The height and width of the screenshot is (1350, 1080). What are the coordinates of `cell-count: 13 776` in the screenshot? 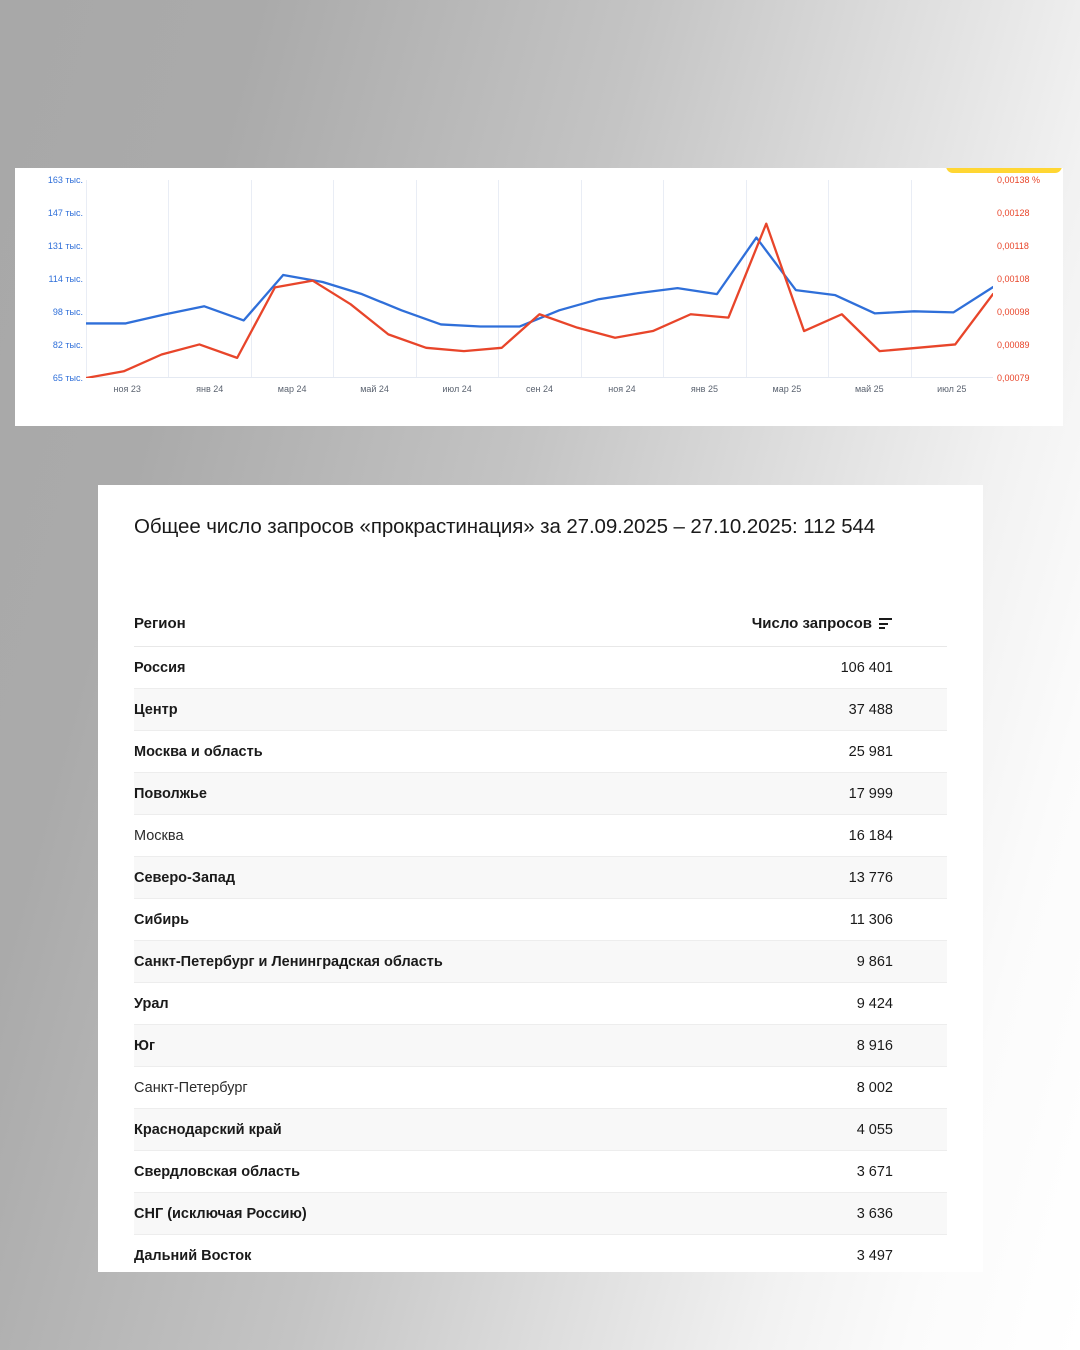 It's located at (870, 877).